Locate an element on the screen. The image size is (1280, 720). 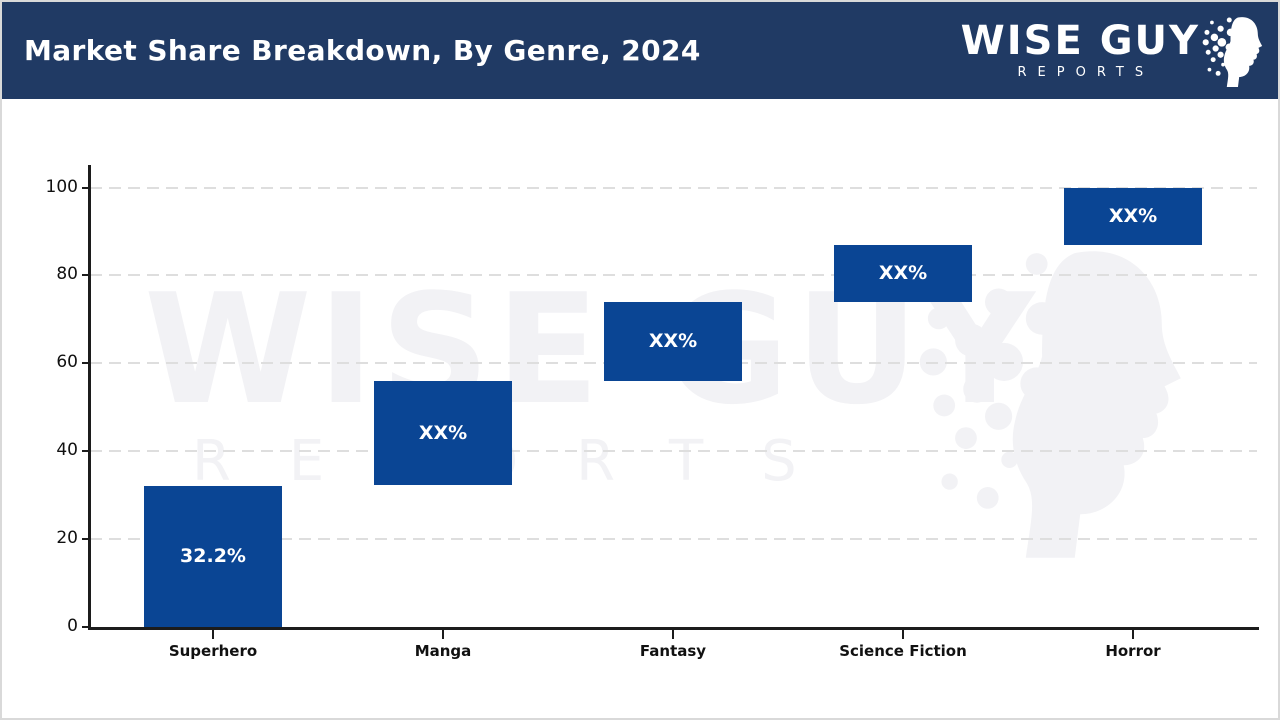
chart-bar-superhero: 32.2% is located at coordinates (213, 556).